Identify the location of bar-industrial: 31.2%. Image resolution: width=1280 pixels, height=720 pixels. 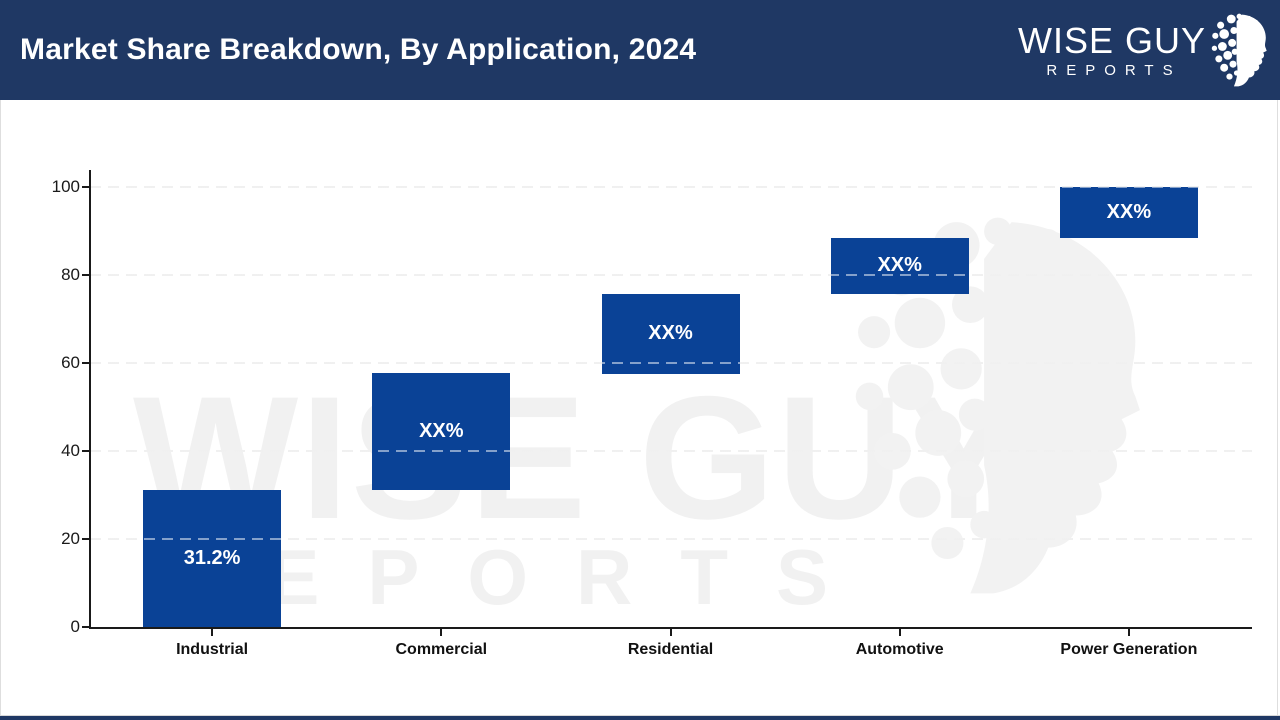
(212, 558).